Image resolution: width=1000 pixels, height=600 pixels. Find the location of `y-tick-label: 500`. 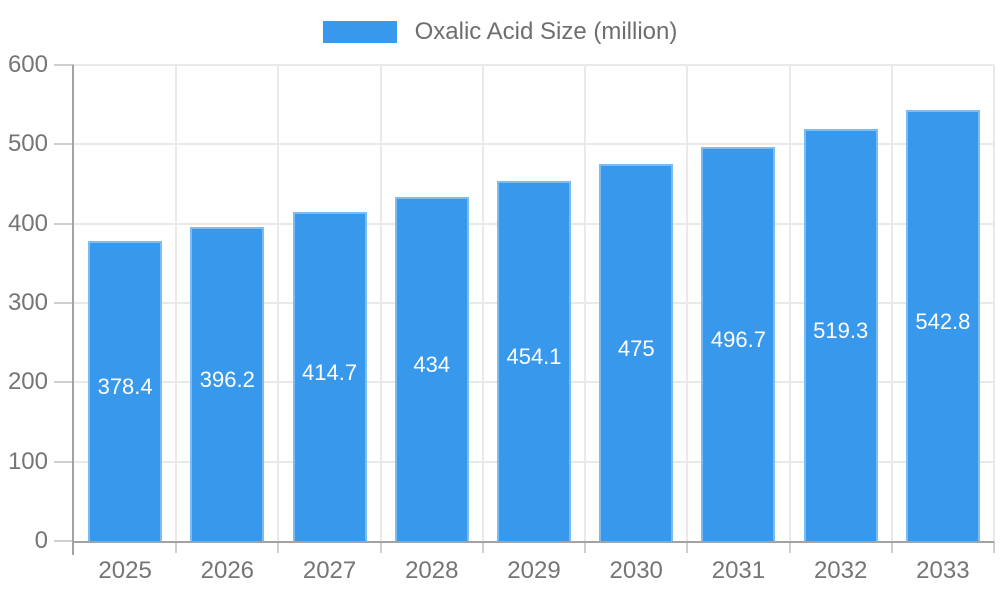

y-tick-label: 500 is located at coordinates (27, 144).